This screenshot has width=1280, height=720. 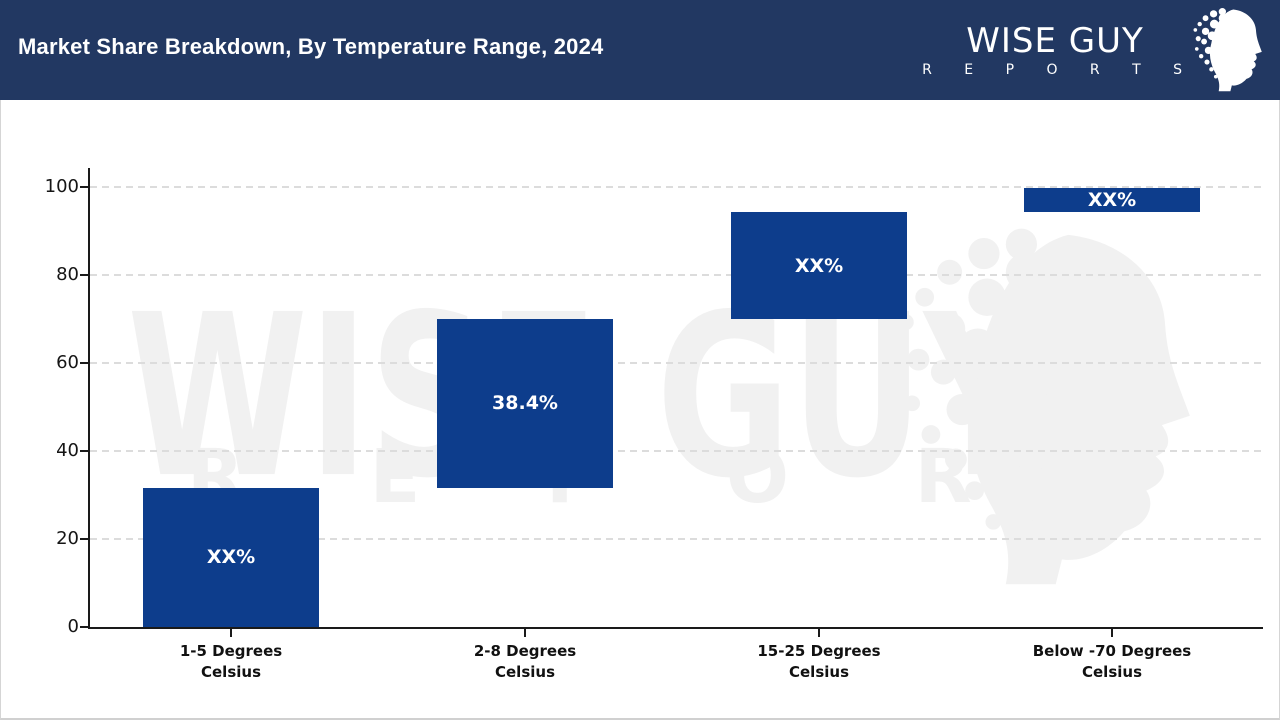 What do you see at coordinates (1059, 69) in the screenshot?
I see `brand-logo-line2: R E P O R T S` at bounding box center [1059, 69].